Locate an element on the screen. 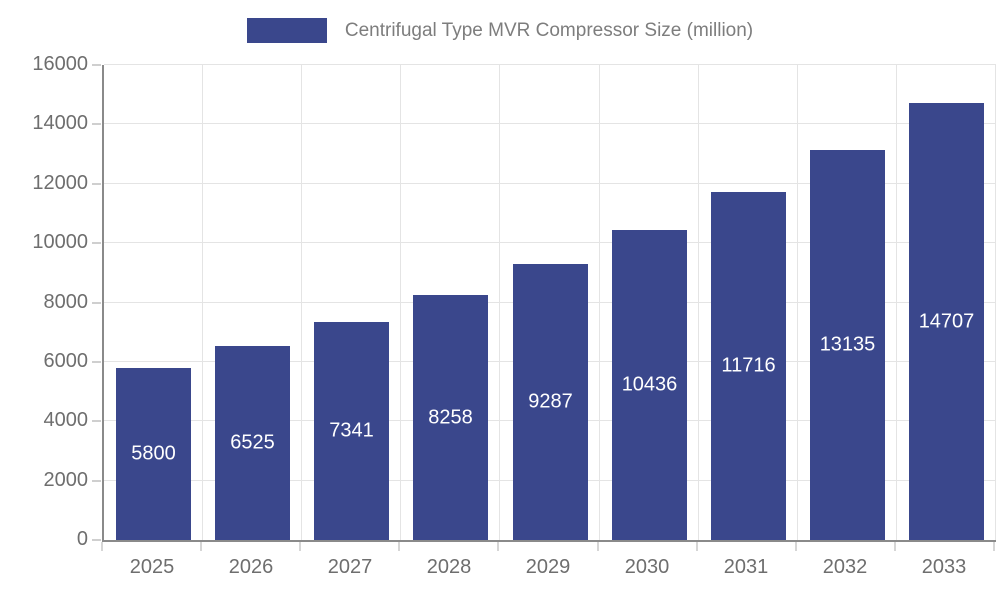 This screenshot has height=600, width=1000. y-tick-label: 2000 is located at coordinates (66, 479).